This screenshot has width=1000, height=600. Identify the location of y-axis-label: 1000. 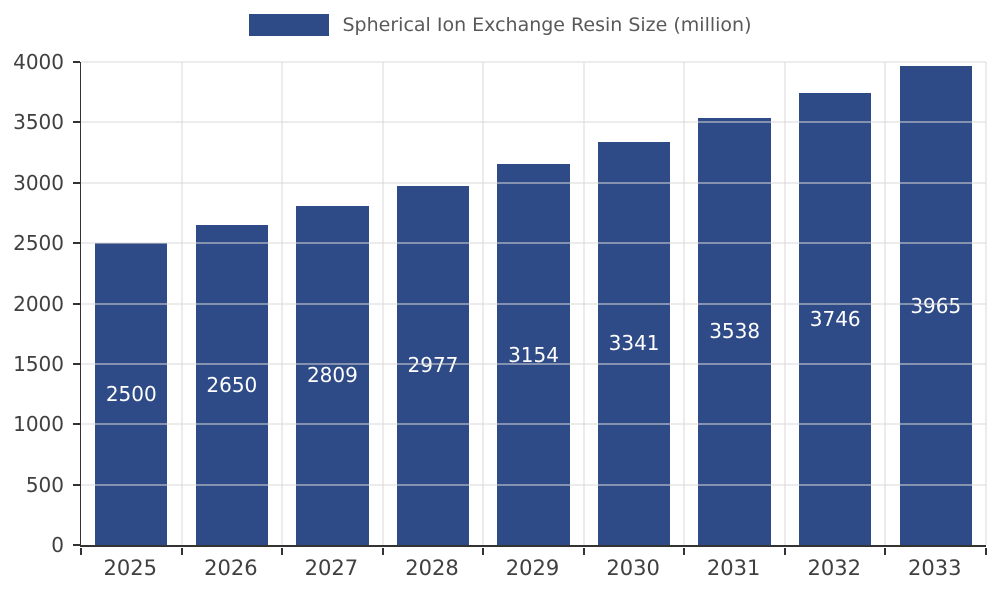
(38, 424).